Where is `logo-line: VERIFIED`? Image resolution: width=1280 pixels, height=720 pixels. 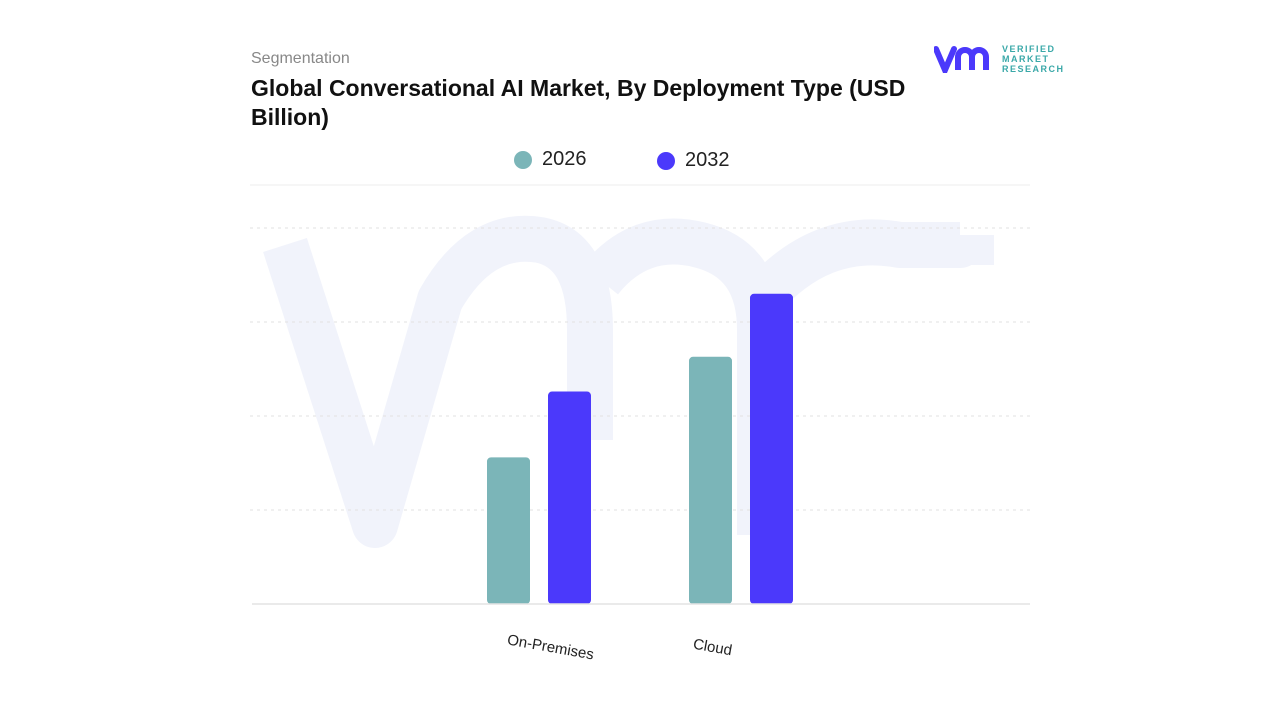
logo-line: VERIFIED is located at coordinates (1029, 49).